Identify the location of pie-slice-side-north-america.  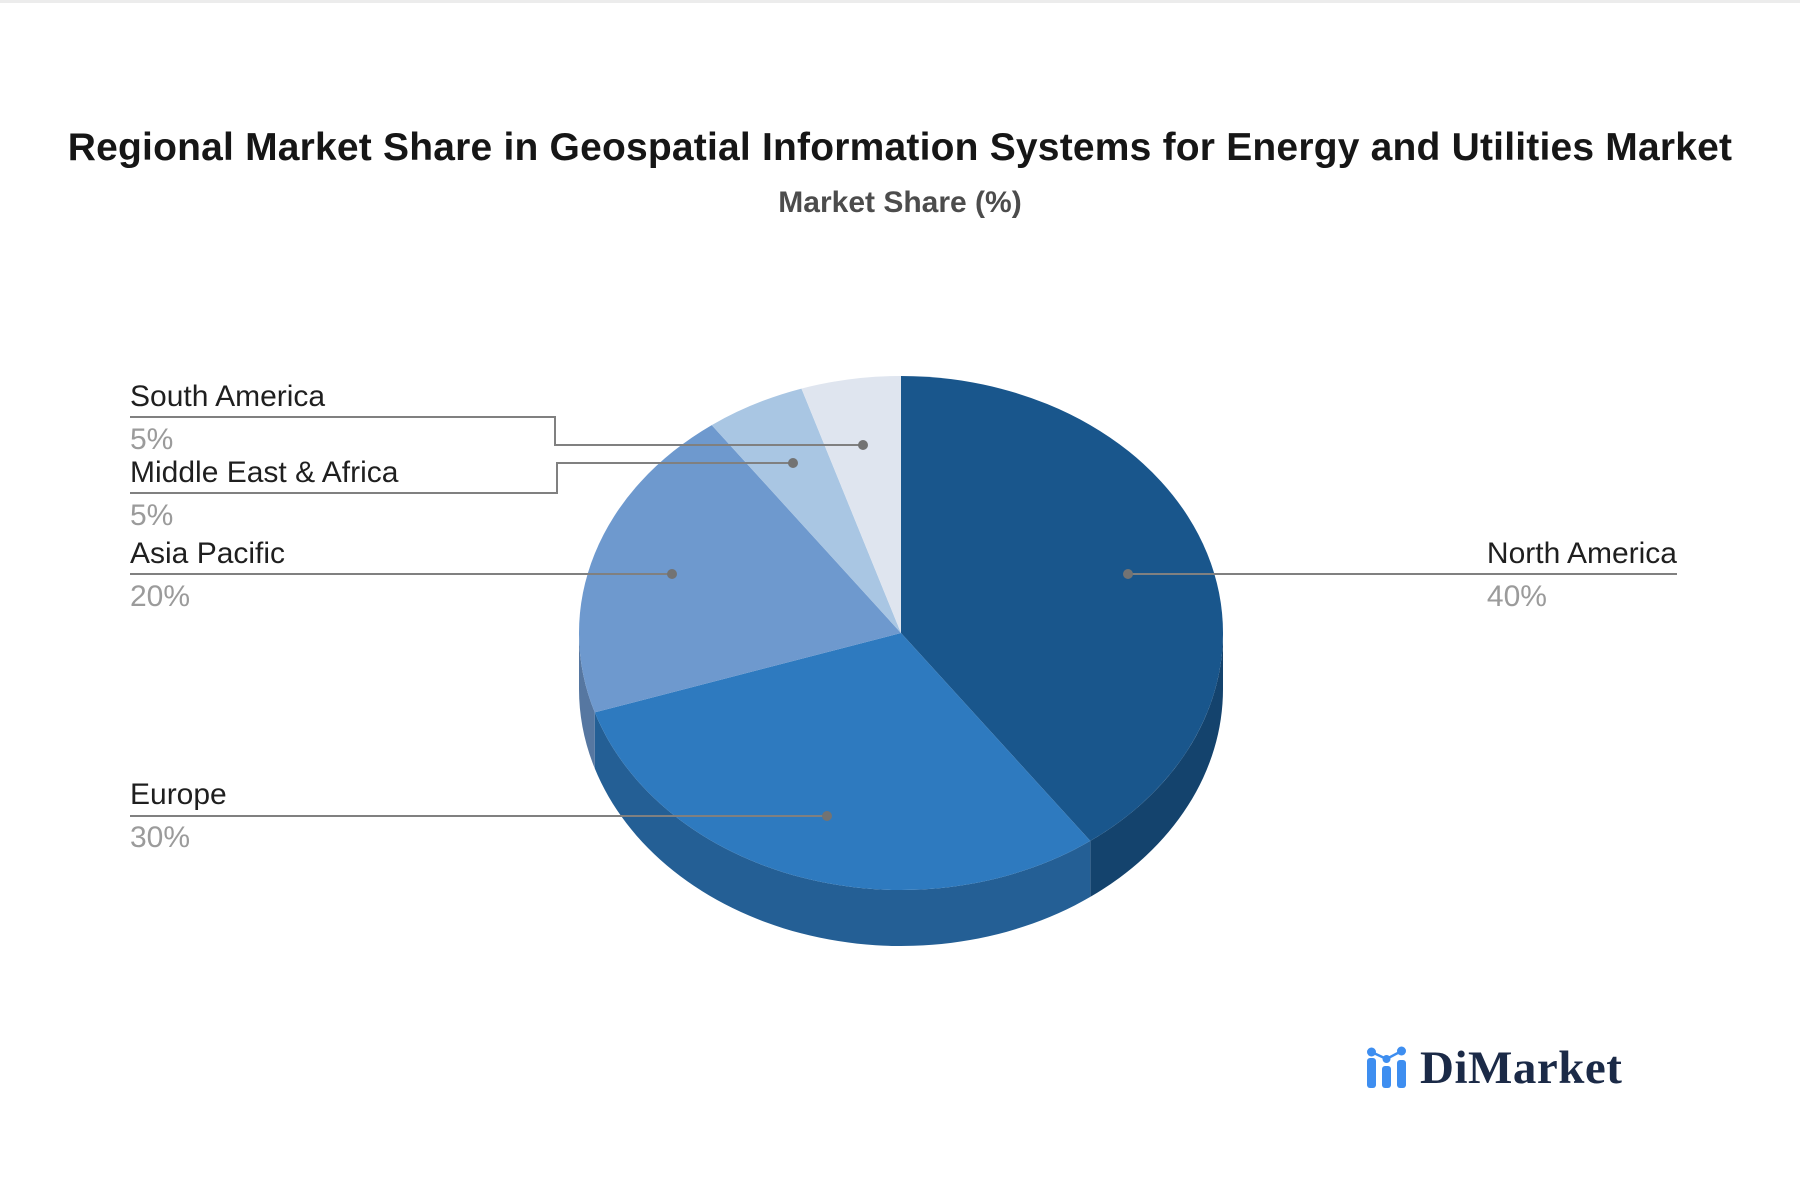
(1156, 765).